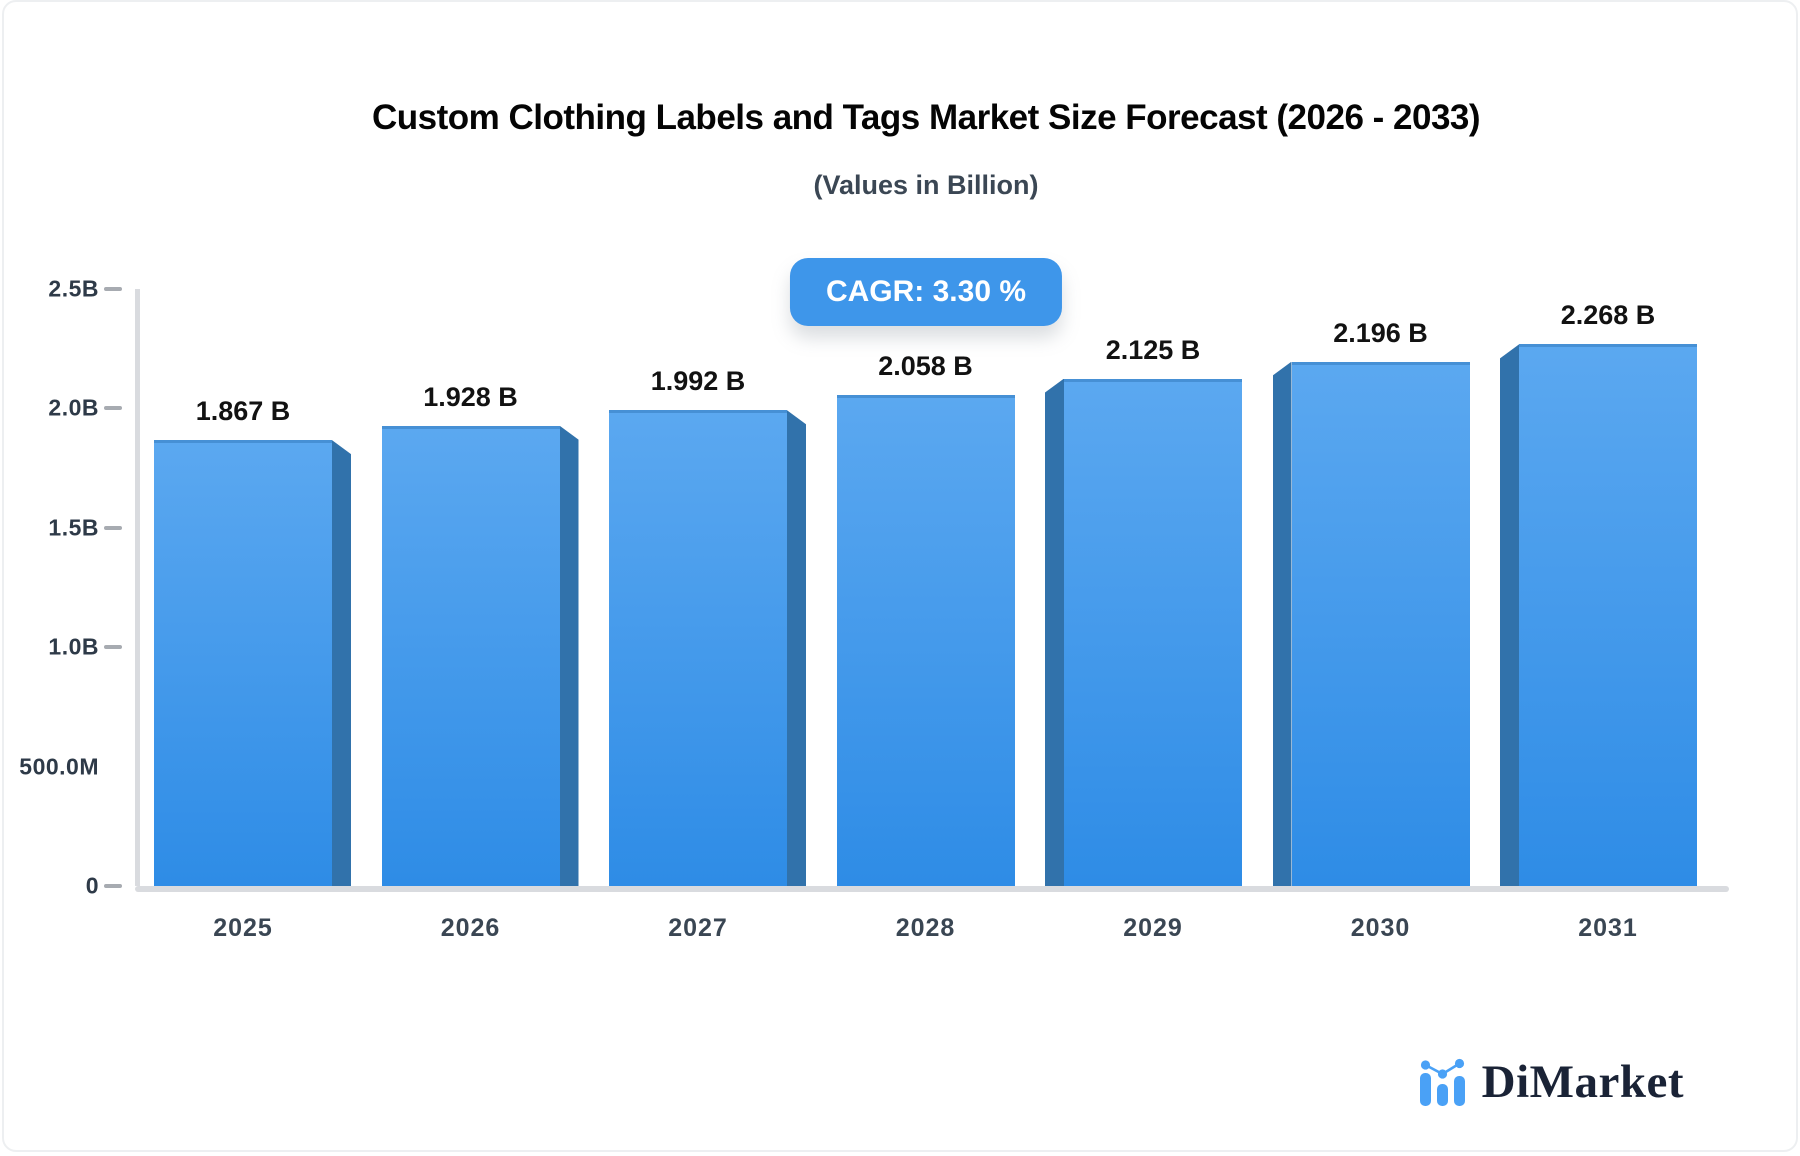  What do you see at coordinates (243, 411) in the screenshot?
I see `bar-value-label: 1.867 B` at bounding box center [243, 411].